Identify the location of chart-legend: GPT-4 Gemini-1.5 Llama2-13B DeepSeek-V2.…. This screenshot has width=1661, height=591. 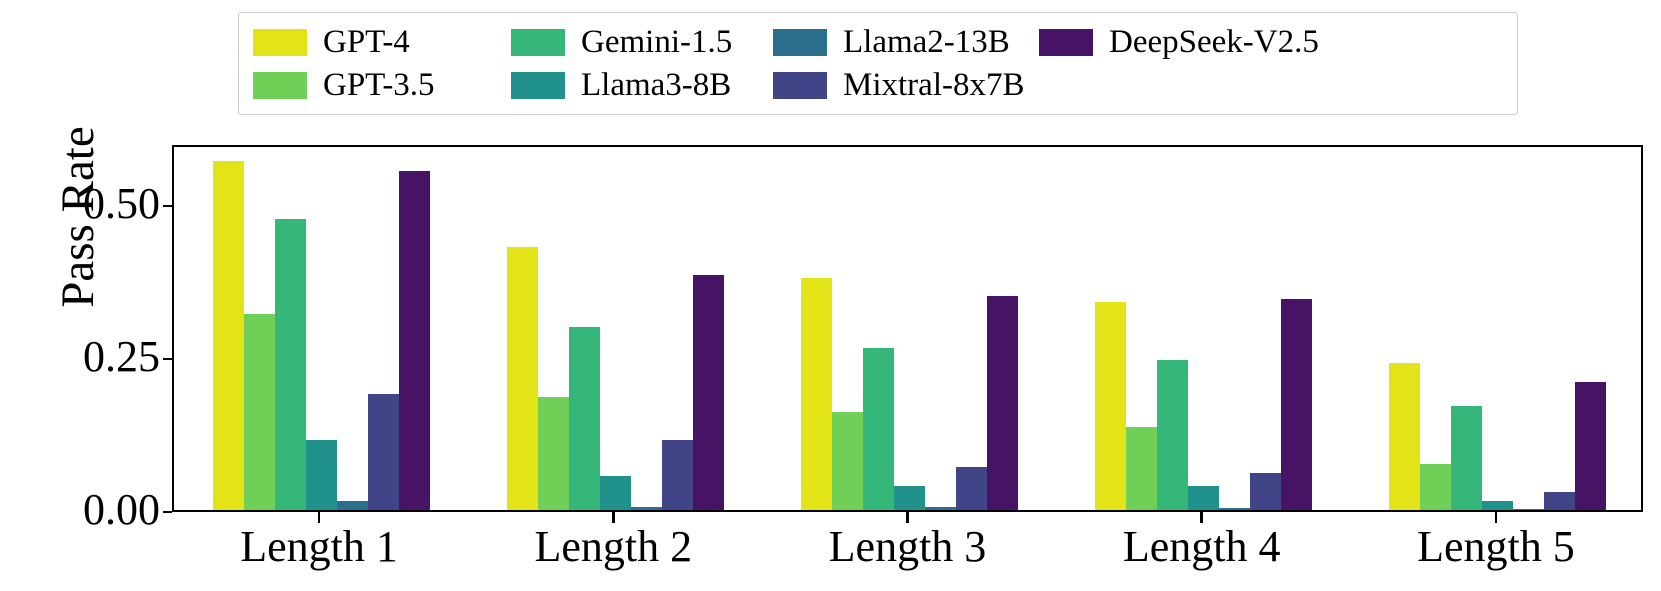
(878, 63).